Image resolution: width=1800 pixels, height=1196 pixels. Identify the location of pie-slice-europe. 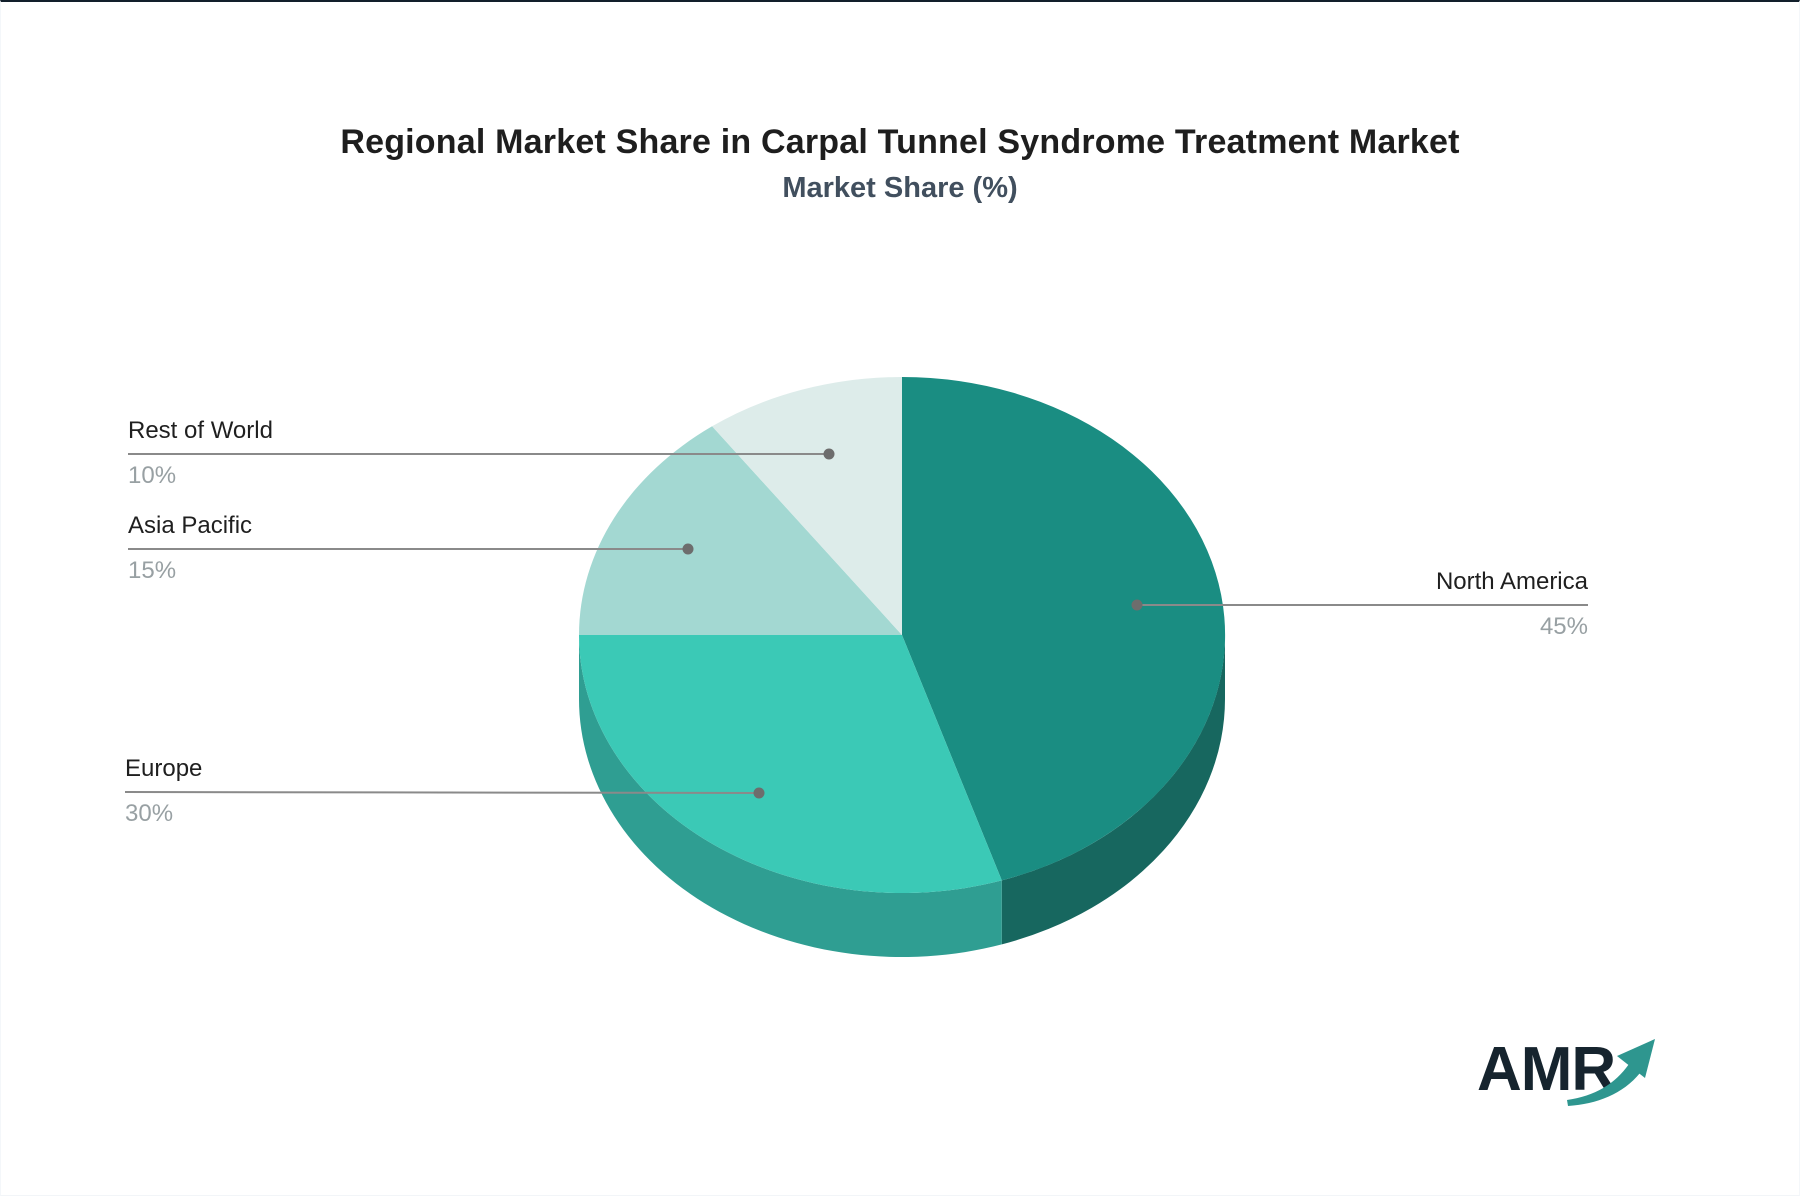
(790, 764).